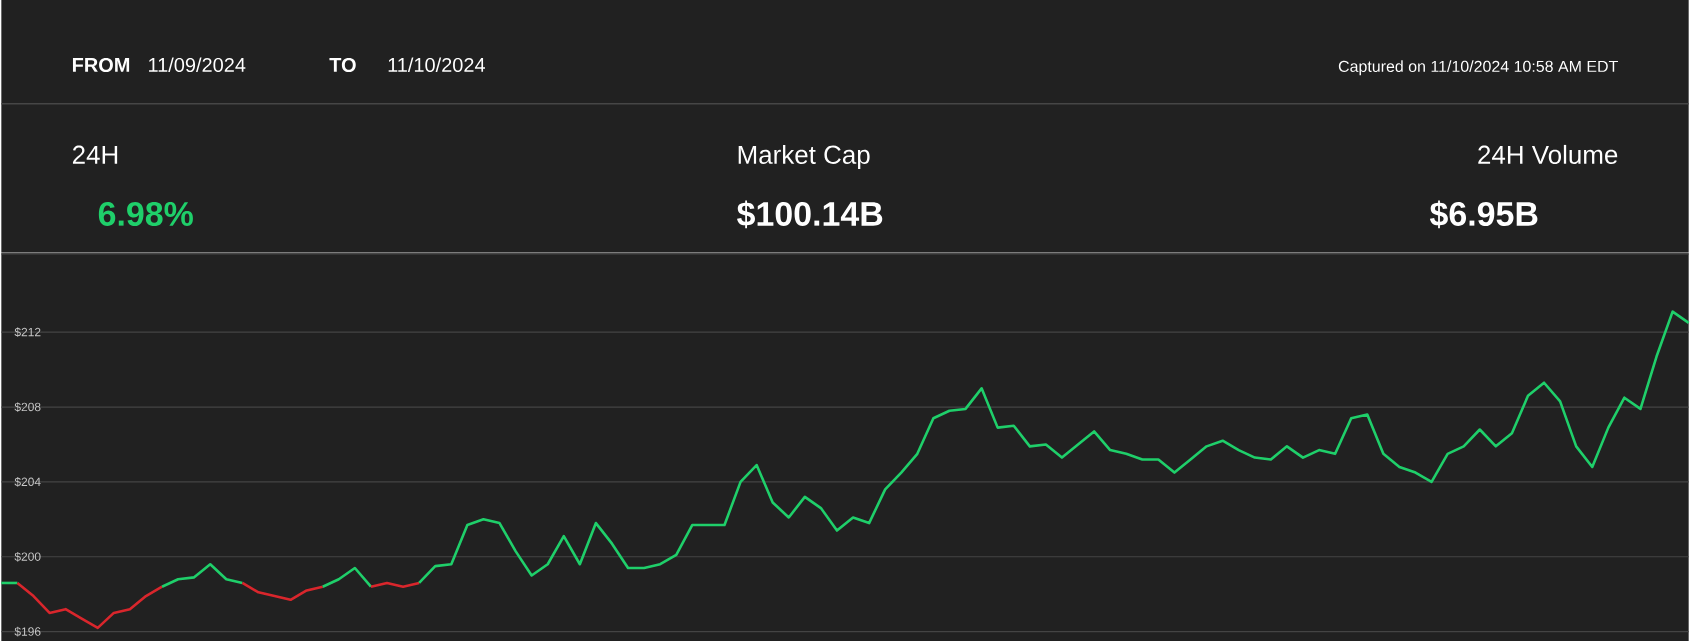  I want to click on text: TO, so click(342, 65).